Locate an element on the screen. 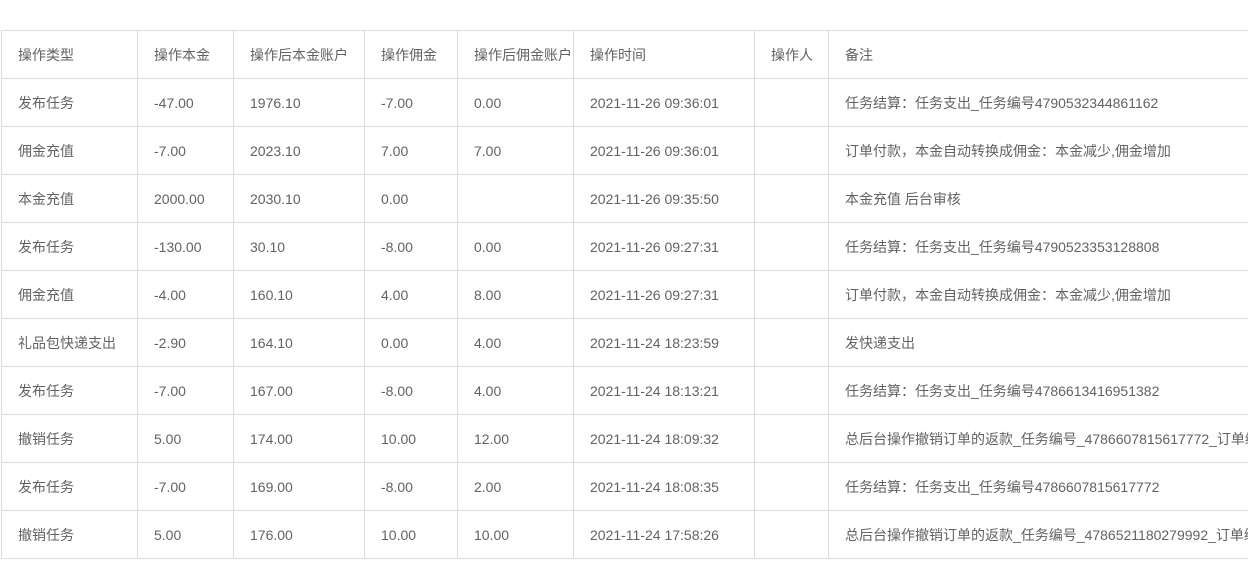 This screenshot has height=580, width=1248. header-principal-after: 操作后本金账户 is located at coordinates (299, 54).